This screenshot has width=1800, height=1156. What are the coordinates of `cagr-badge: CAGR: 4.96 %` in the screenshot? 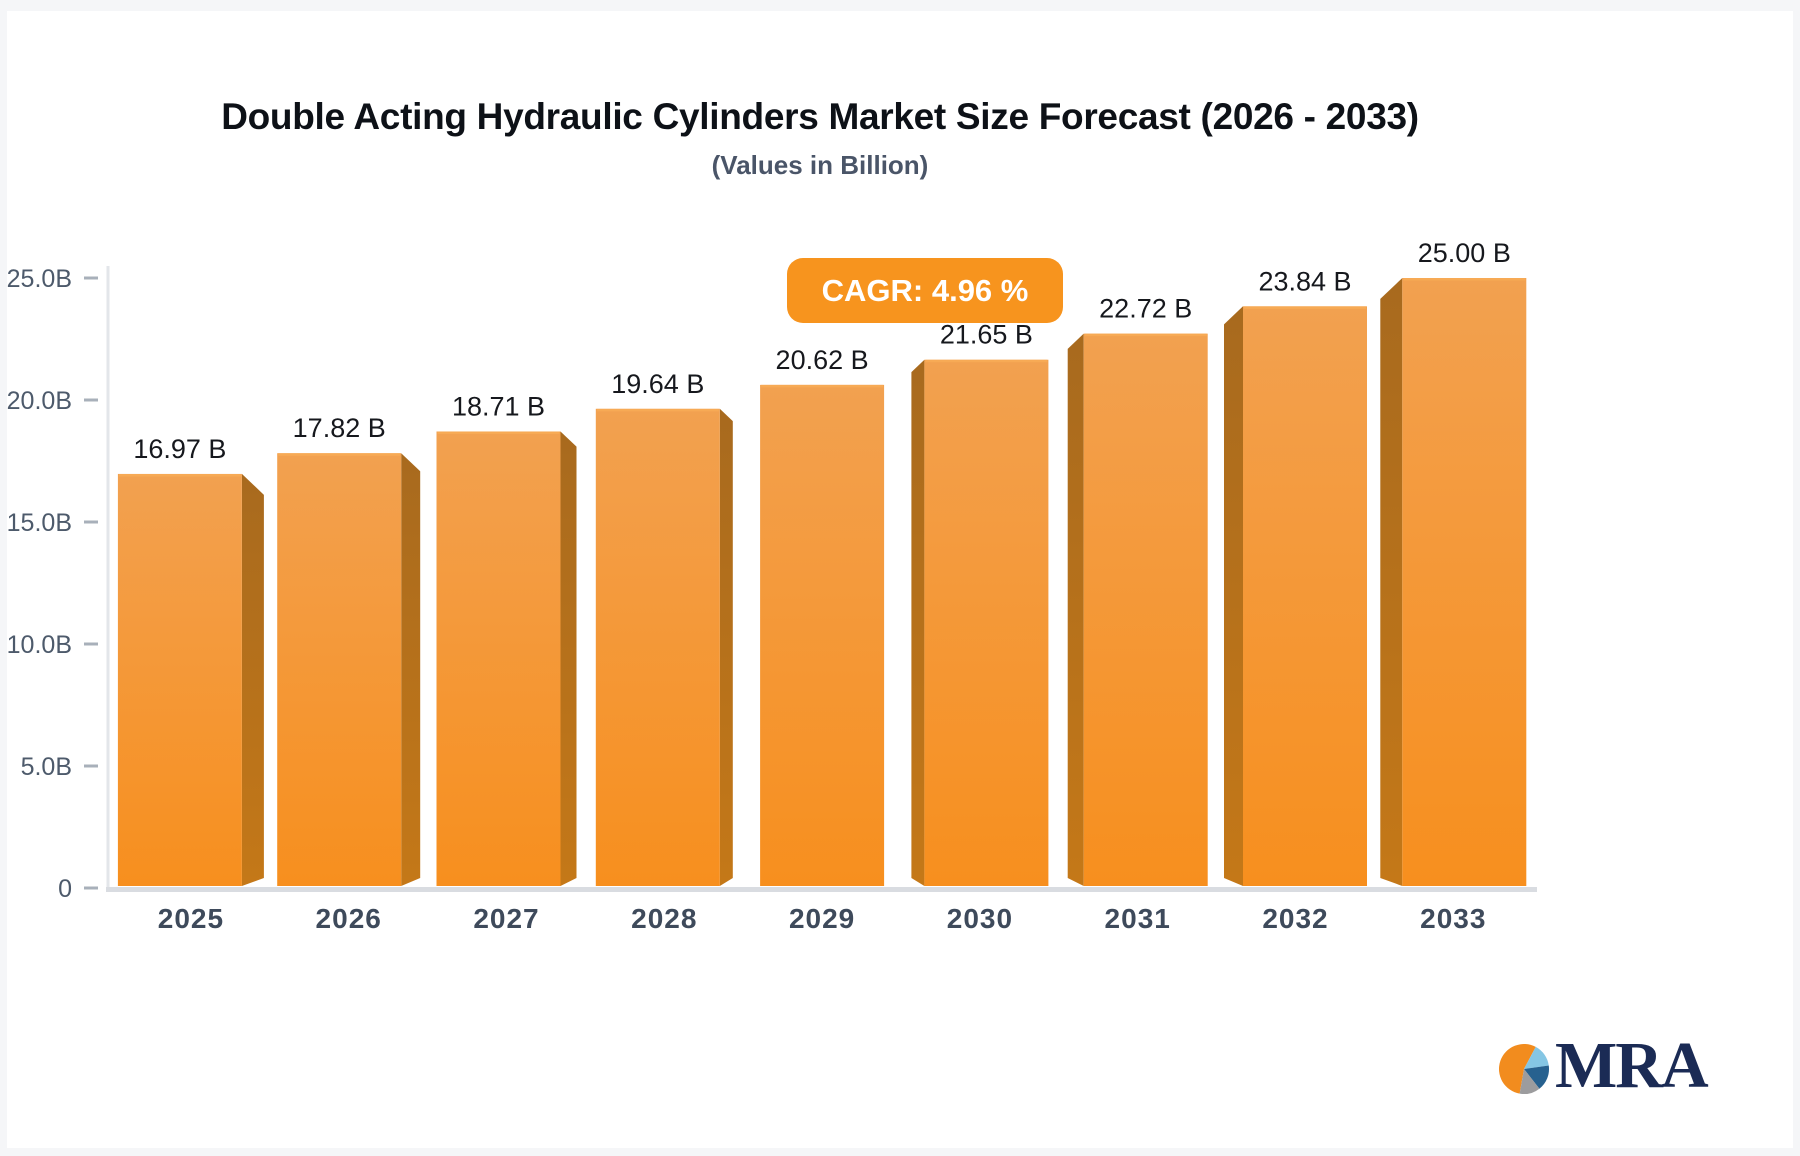 It's located at (925, 290).